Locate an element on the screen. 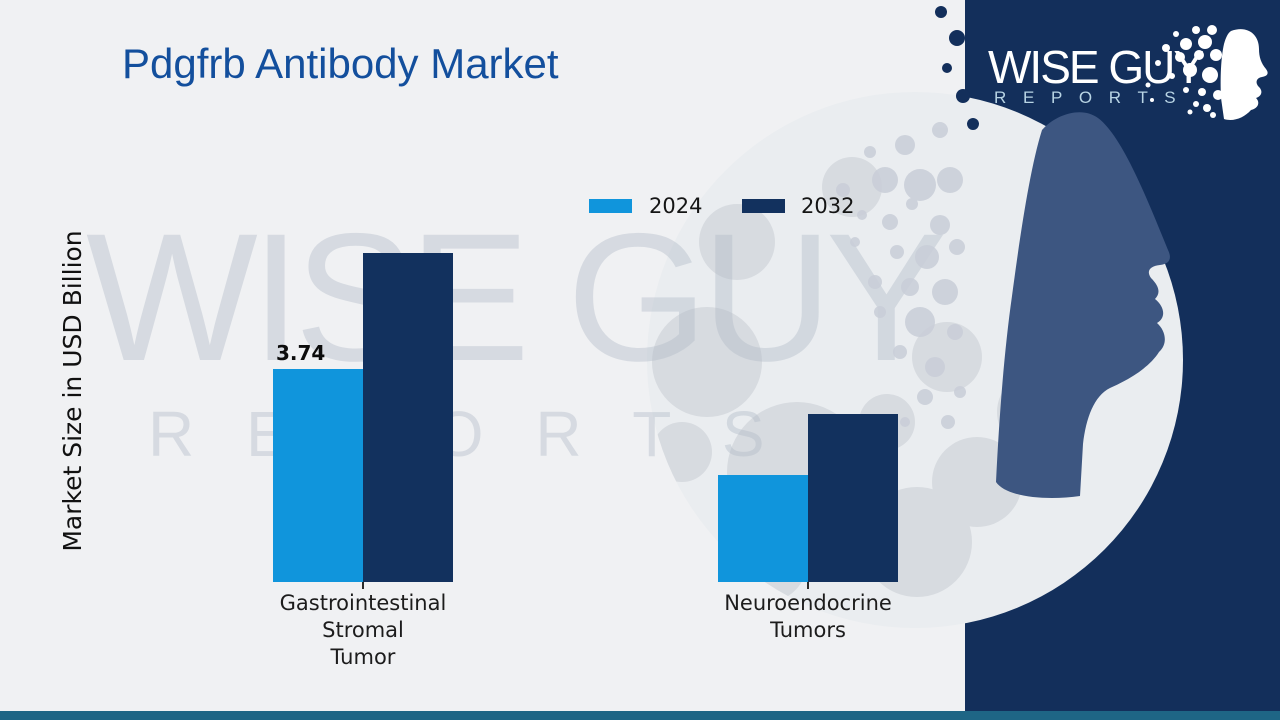 The height and width of the screenshot is (720, 1280). legend-swatch-2032 is located at coordinates (763, 206).